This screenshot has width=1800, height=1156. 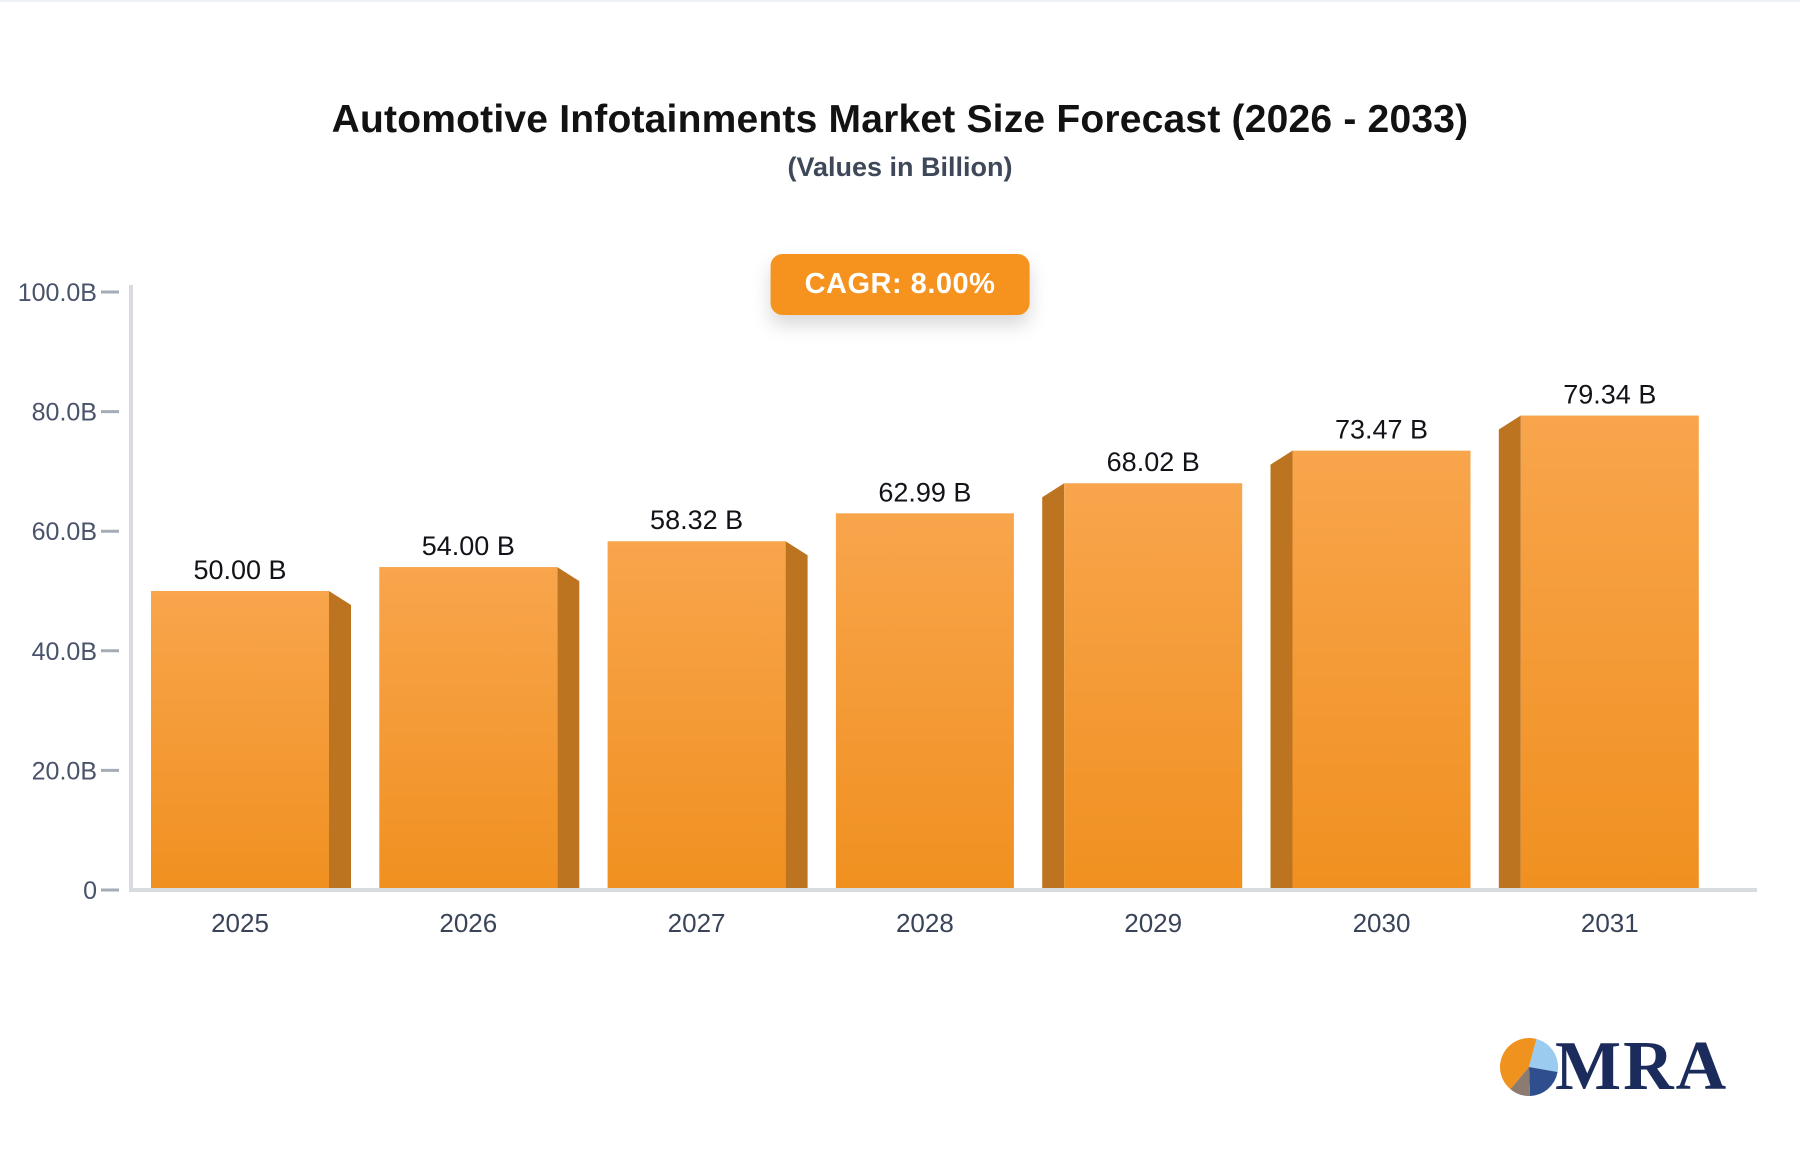 I want to click on y-tick-label: 0, so click(x=90, y=891).